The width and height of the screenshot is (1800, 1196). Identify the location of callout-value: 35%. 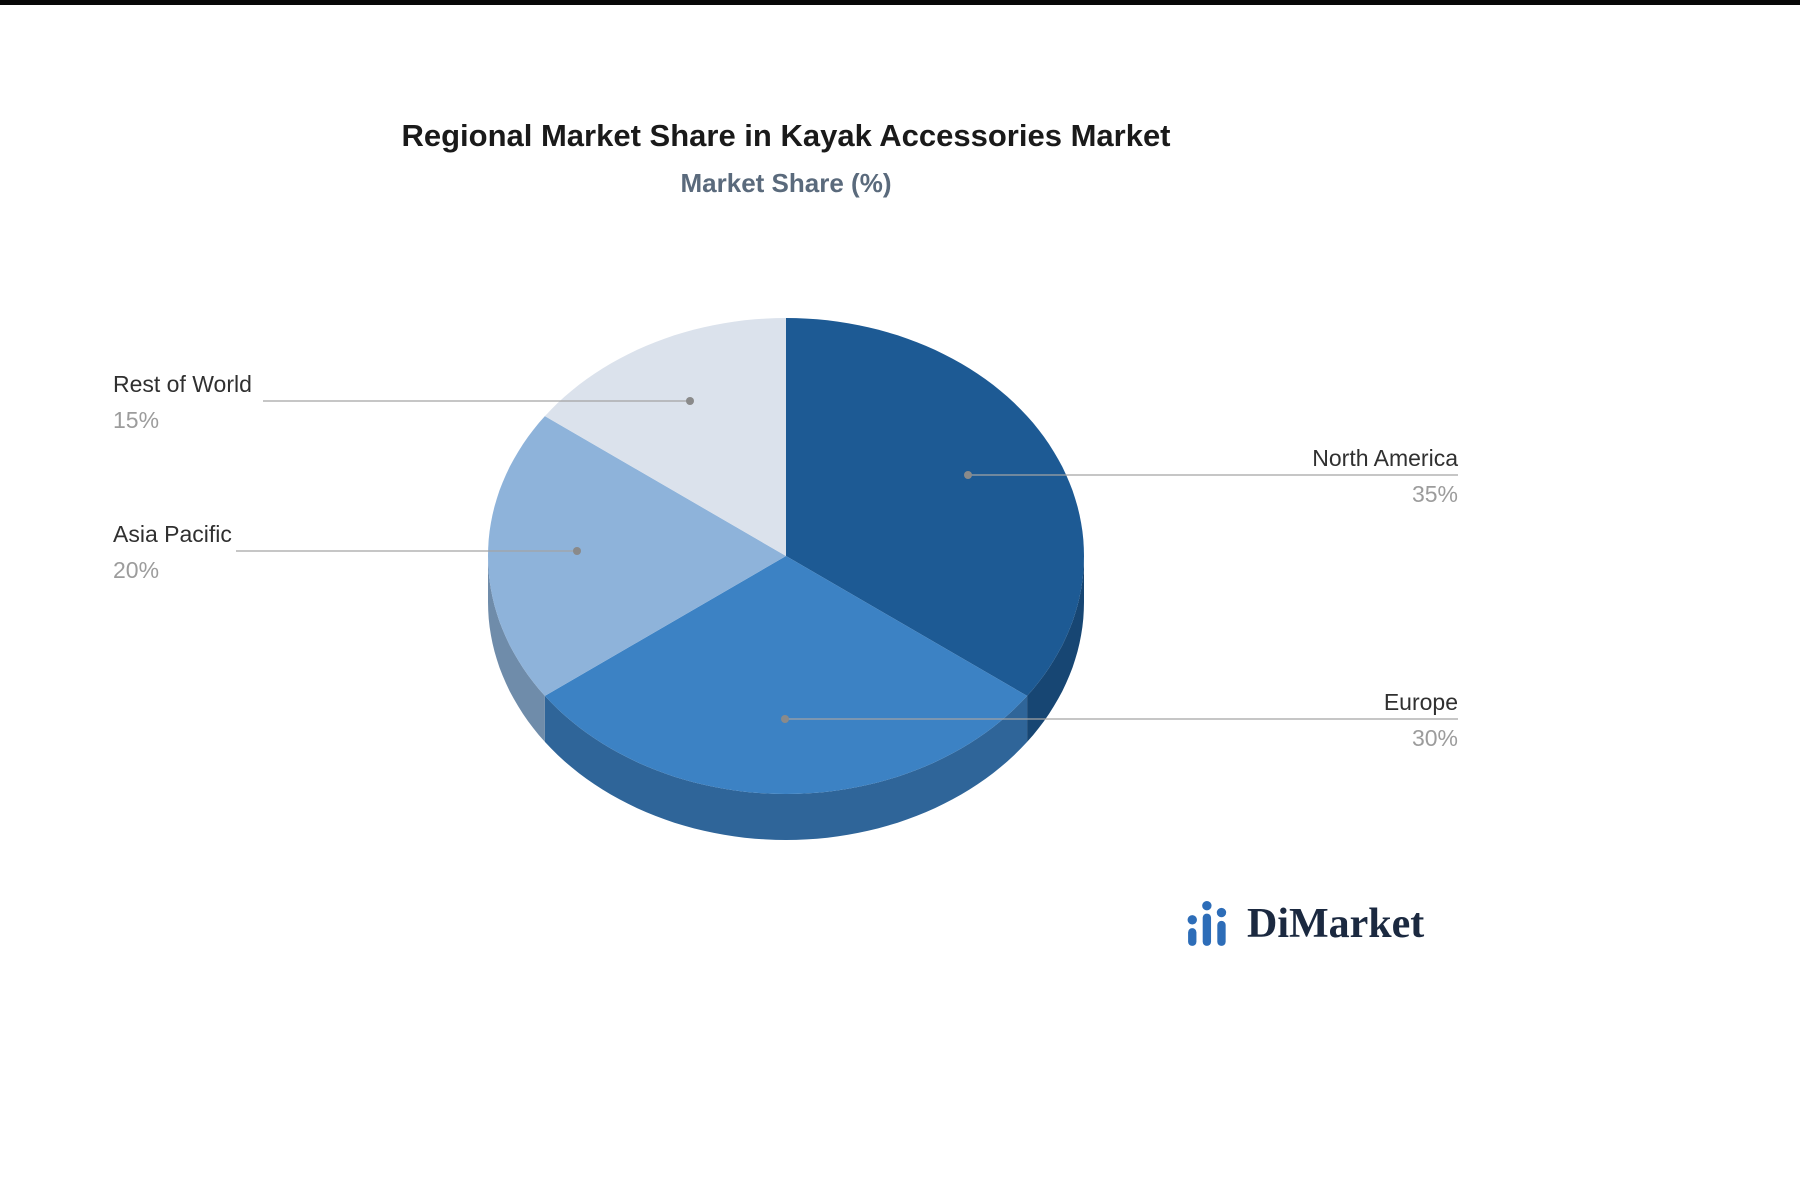
(1434, 494).